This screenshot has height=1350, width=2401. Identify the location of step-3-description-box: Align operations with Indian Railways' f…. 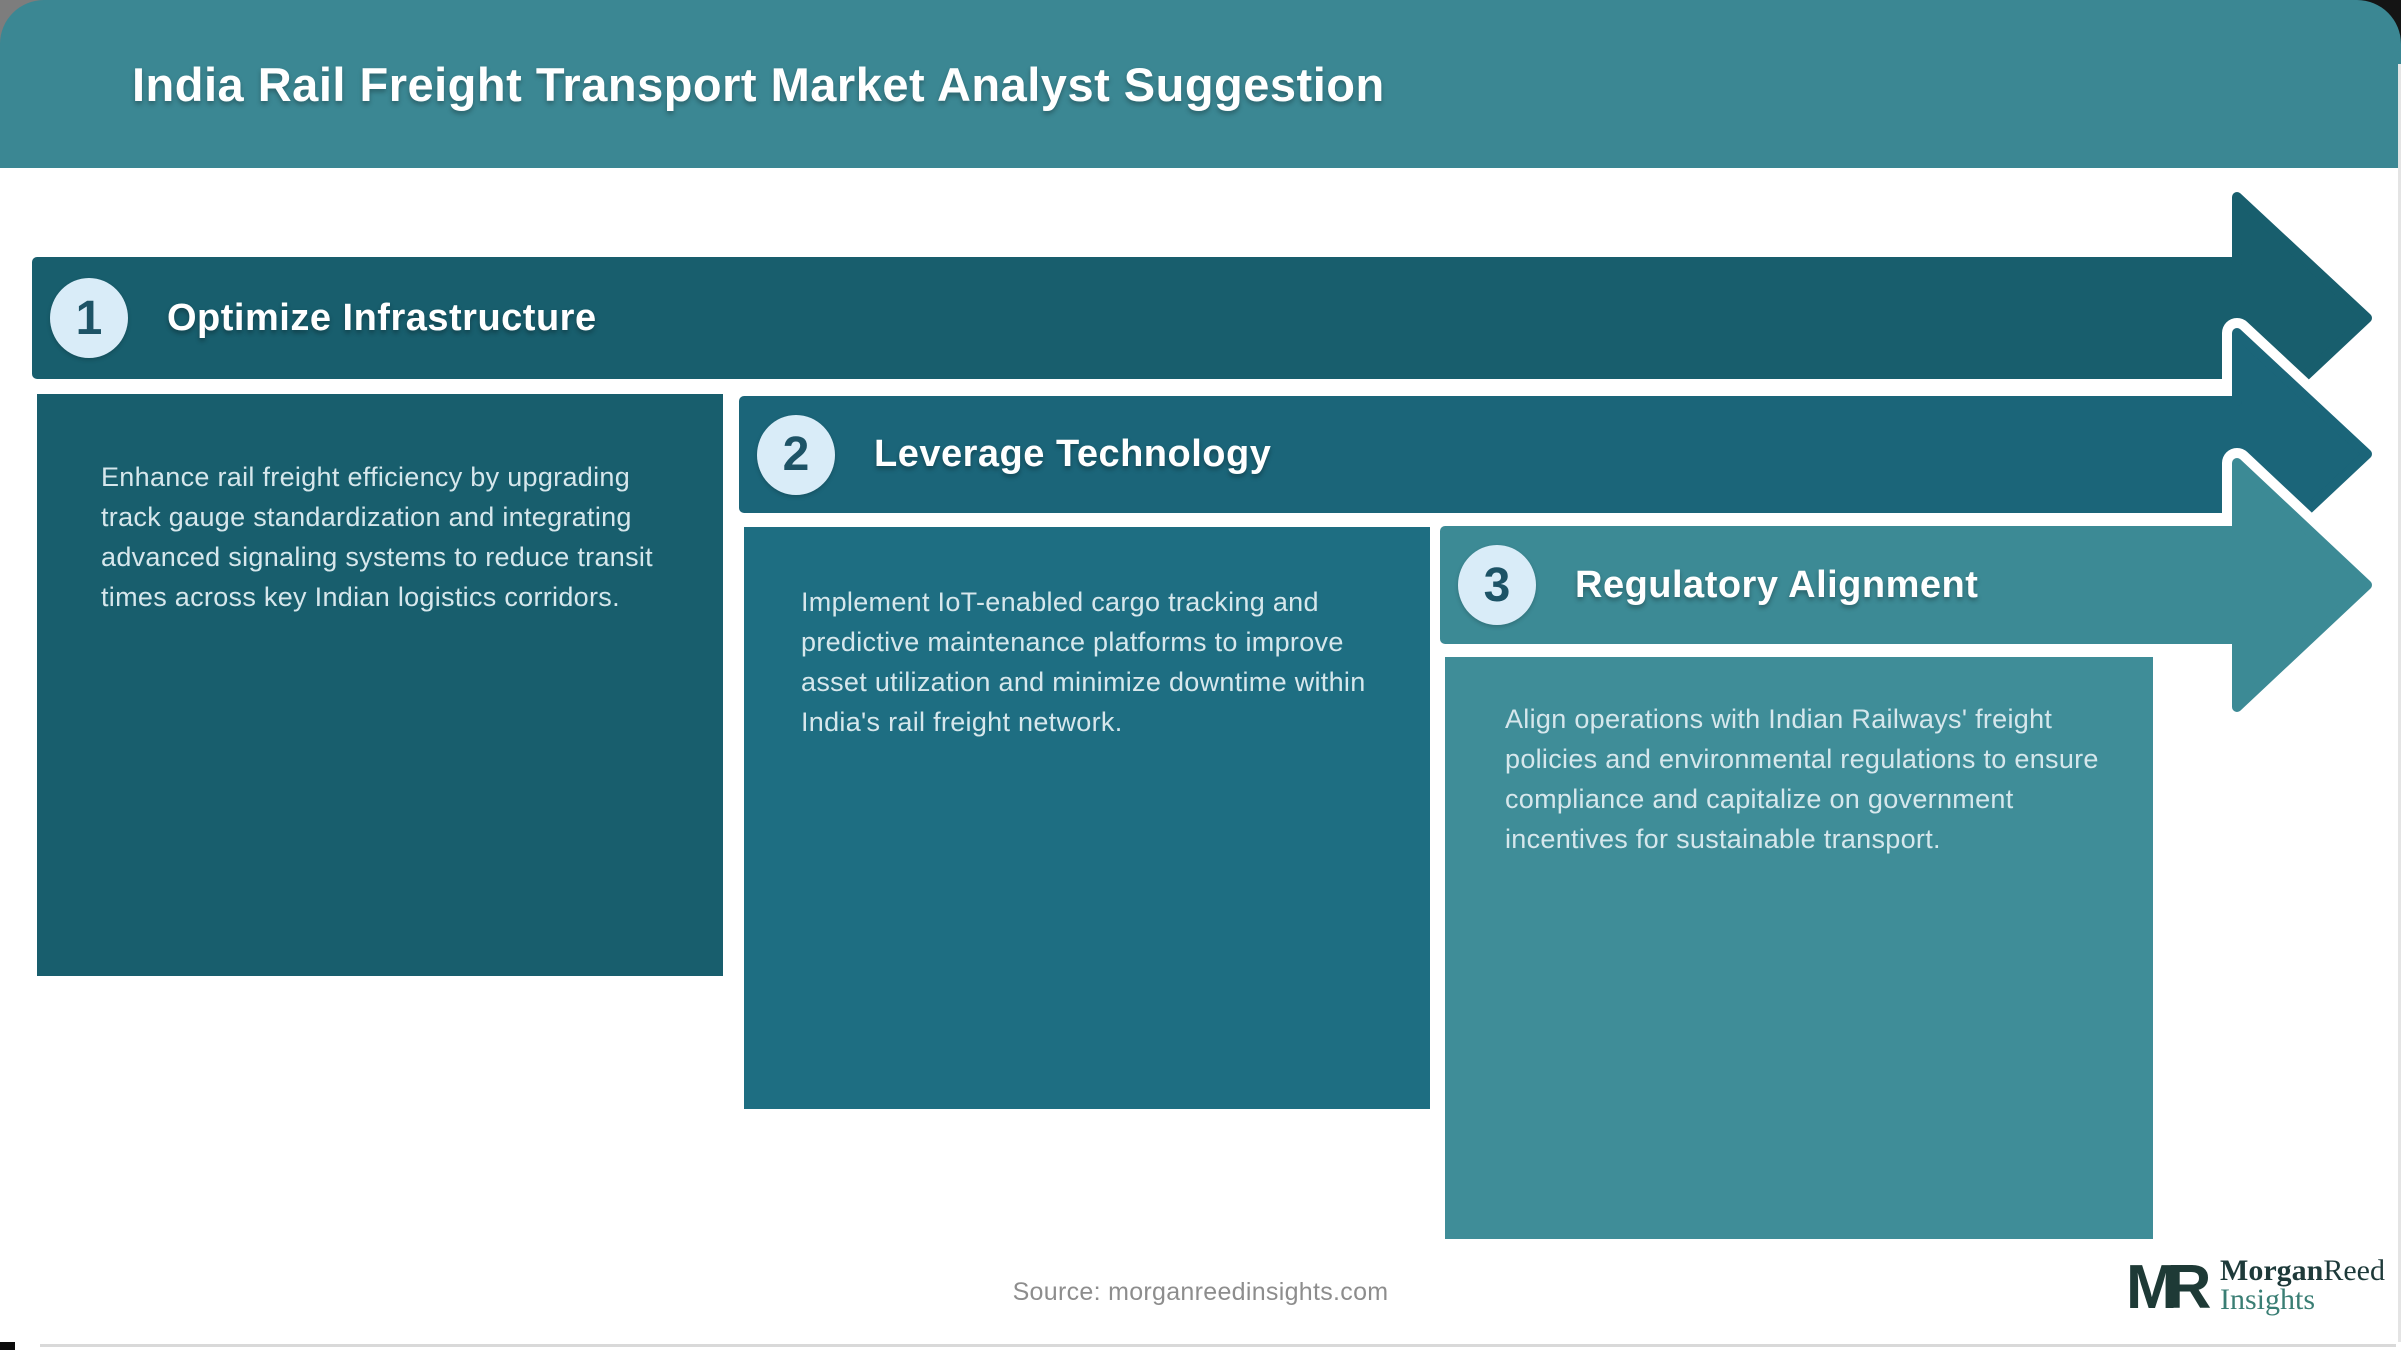
(1799, 948).